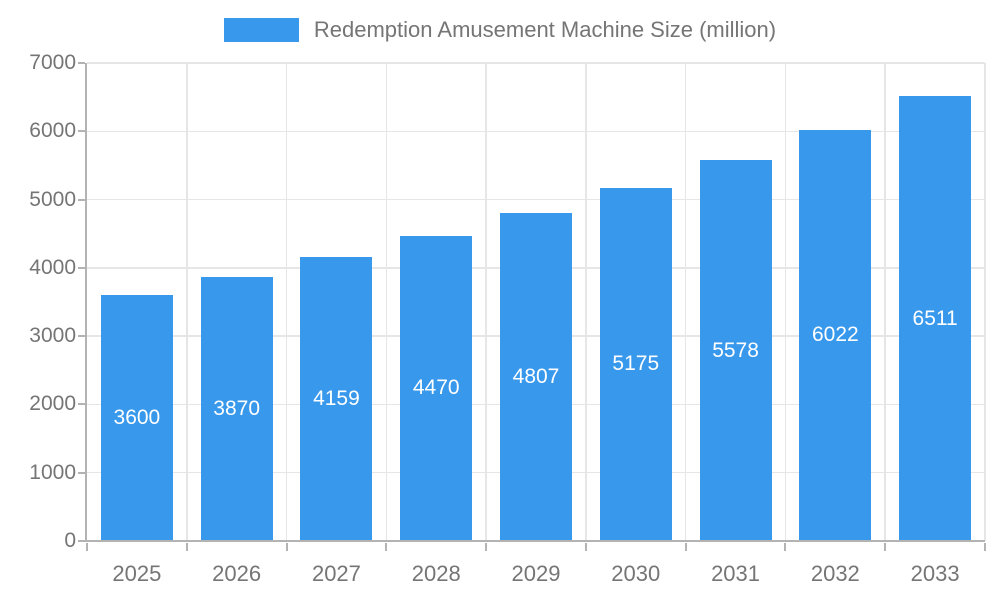  Describe the element at coordinates (52, 199) in the screenshot. I see `y-axis-label: 5000` at that location.